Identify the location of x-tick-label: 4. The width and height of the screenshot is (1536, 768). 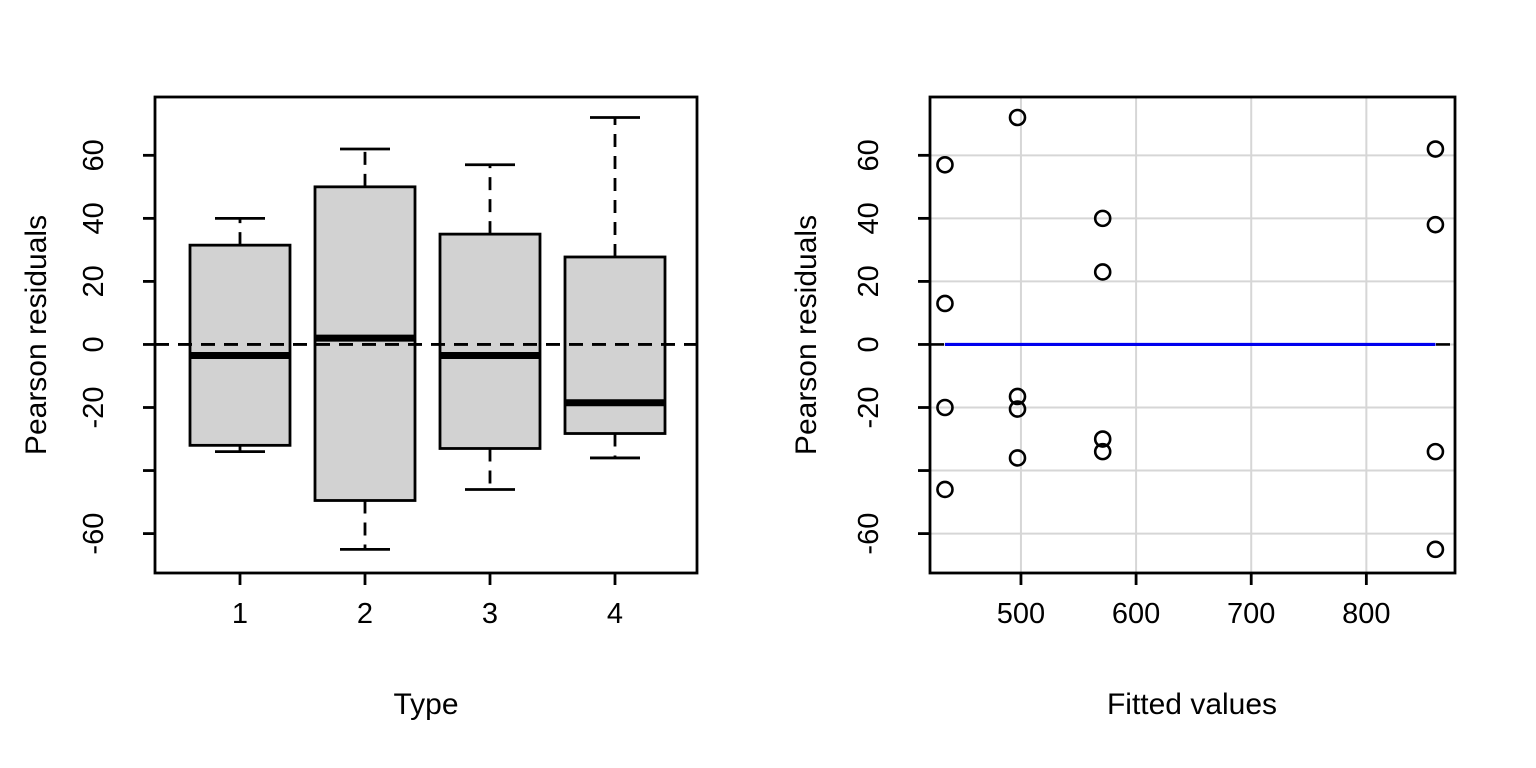
(615, 614).